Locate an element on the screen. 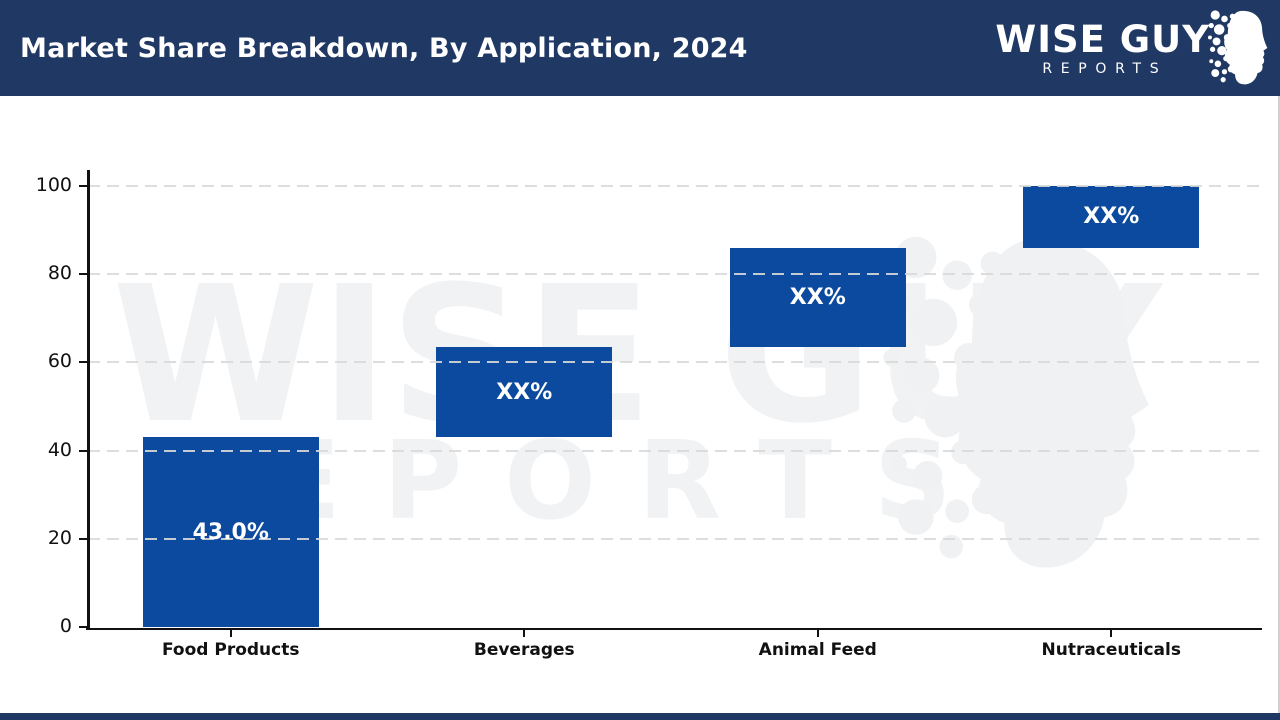 The image size is (1280, 720). y-tick-label: 80 is located at coordinates (59, 273).